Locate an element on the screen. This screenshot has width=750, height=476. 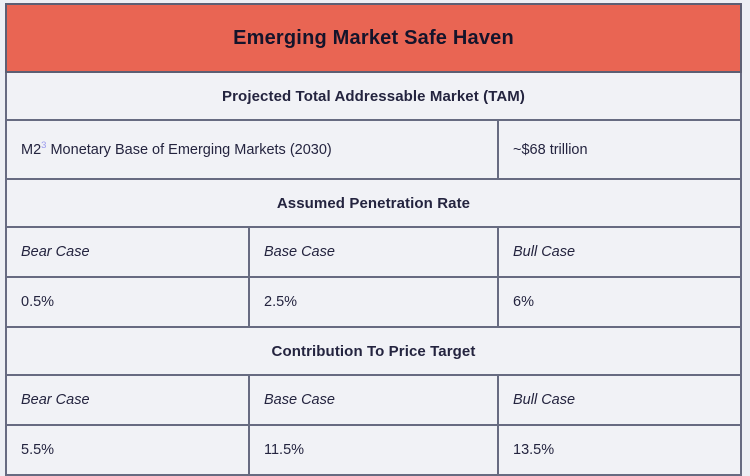
contribution-bear-label-cell: Bear Case is located at coordinates (127, 400).